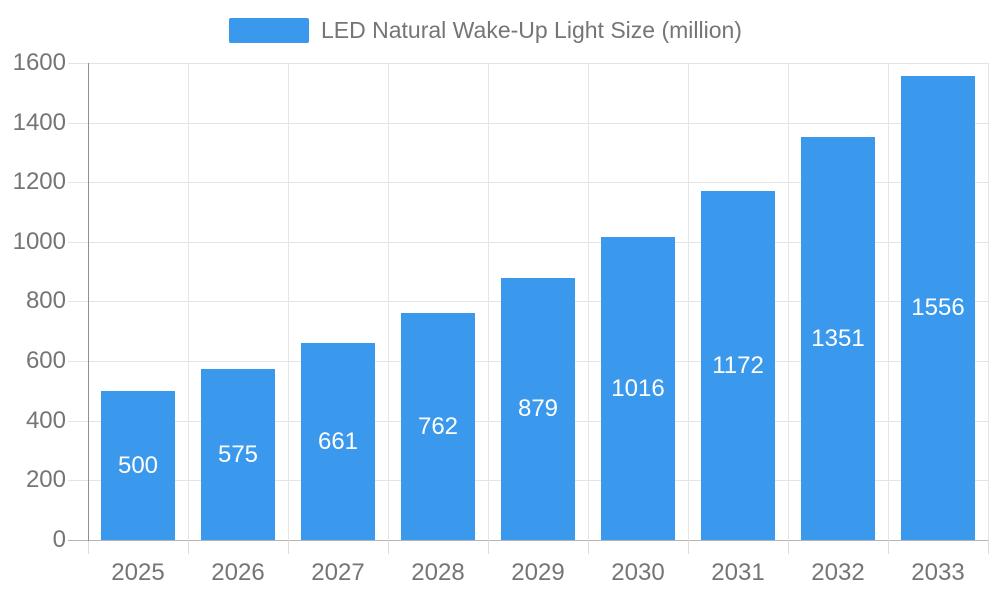  Describe the element at coordinates (438, 572) in the screenshot. I see `x-axis-tick-label: 2028` at that location.